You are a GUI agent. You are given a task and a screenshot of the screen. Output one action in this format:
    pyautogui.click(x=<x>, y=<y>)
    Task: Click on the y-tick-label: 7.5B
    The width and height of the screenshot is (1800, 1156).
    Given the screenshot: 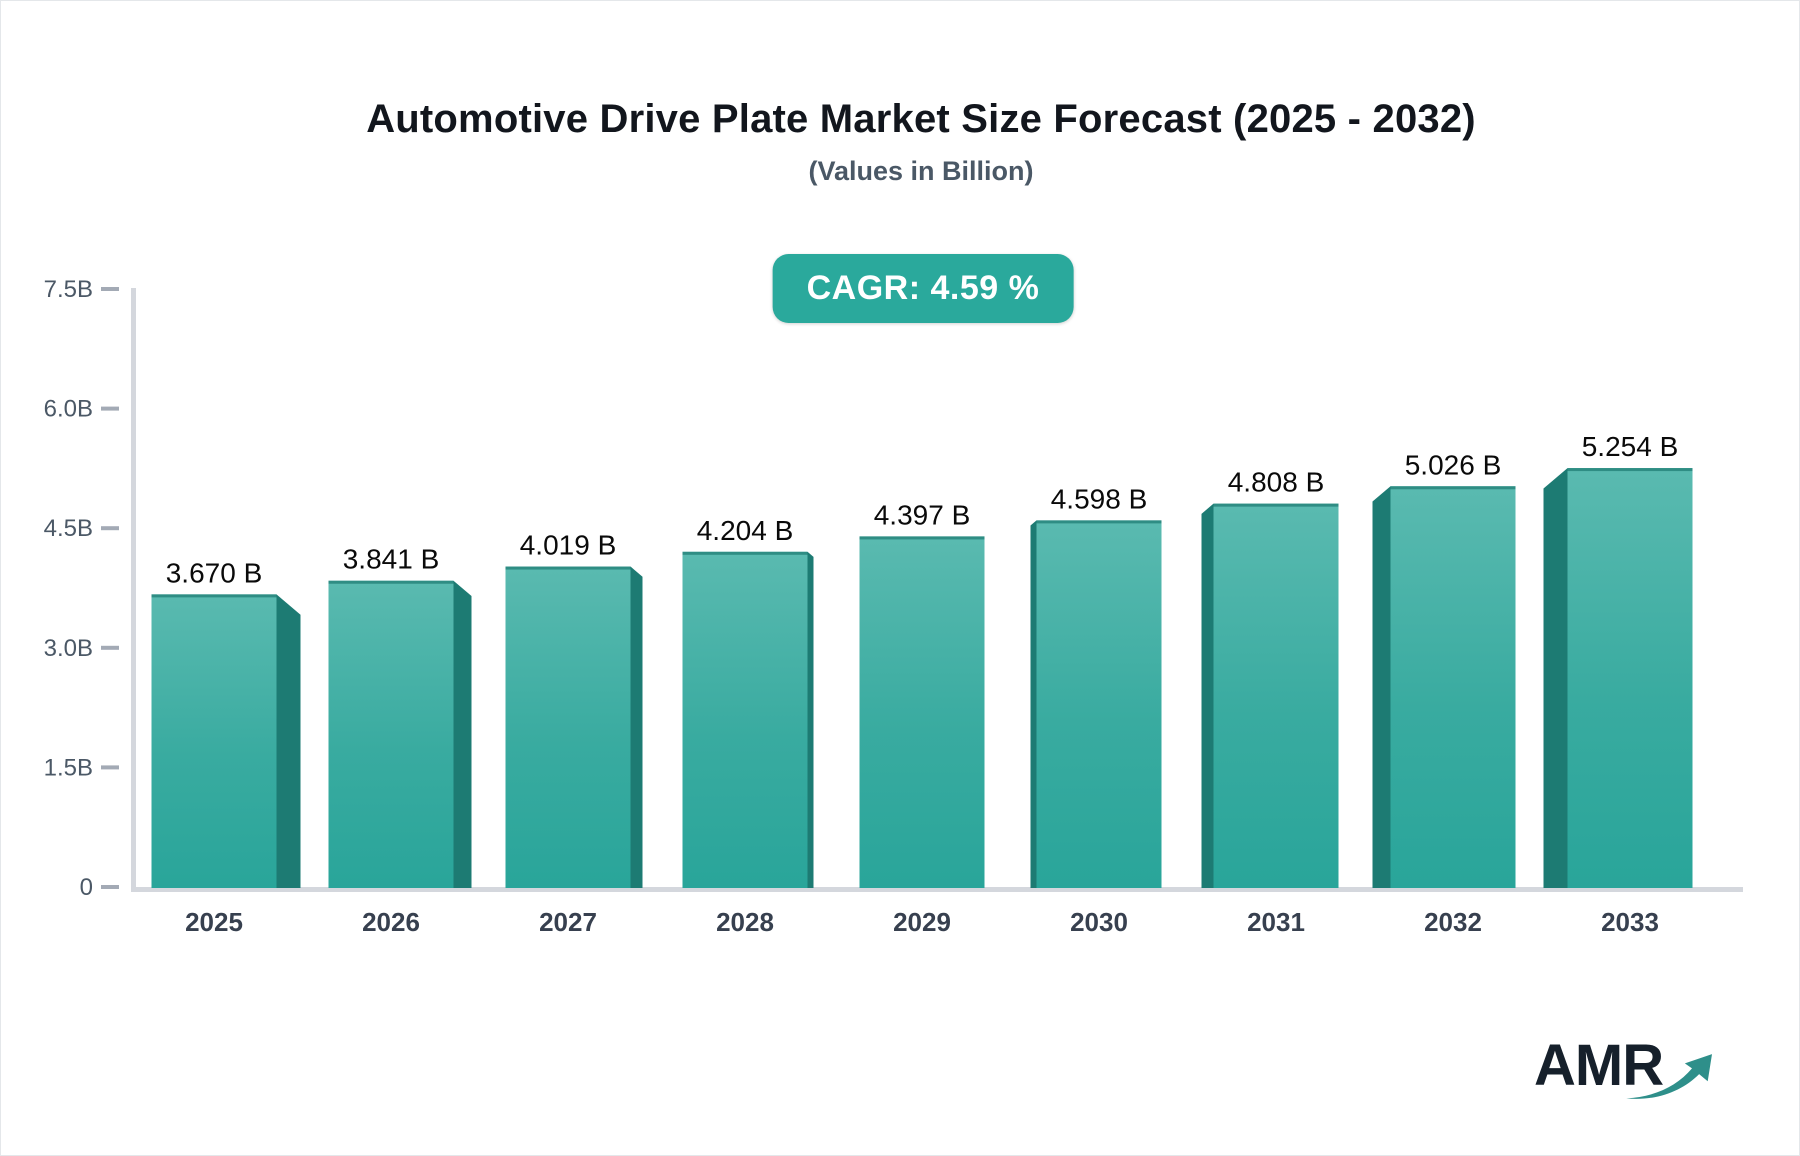 What is the action you would take?
    pyautogui.click(x=68, y=289)
    